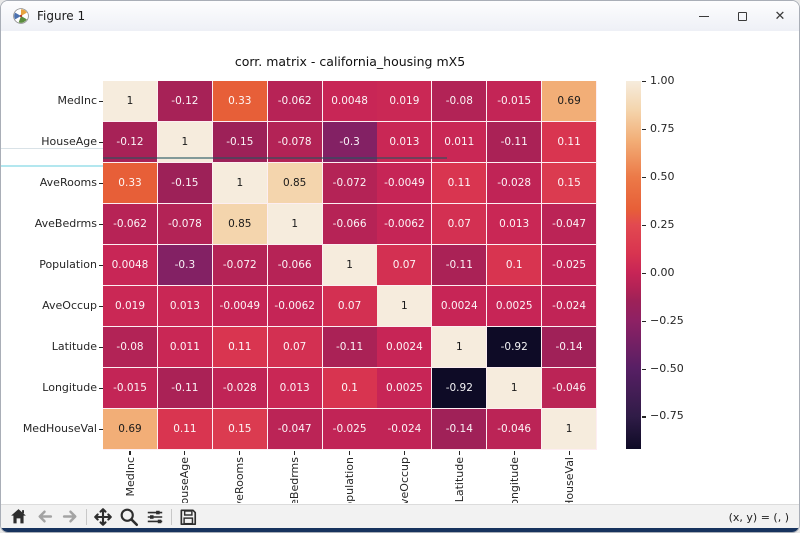  I want to click on forward-button, so click(70, 517).